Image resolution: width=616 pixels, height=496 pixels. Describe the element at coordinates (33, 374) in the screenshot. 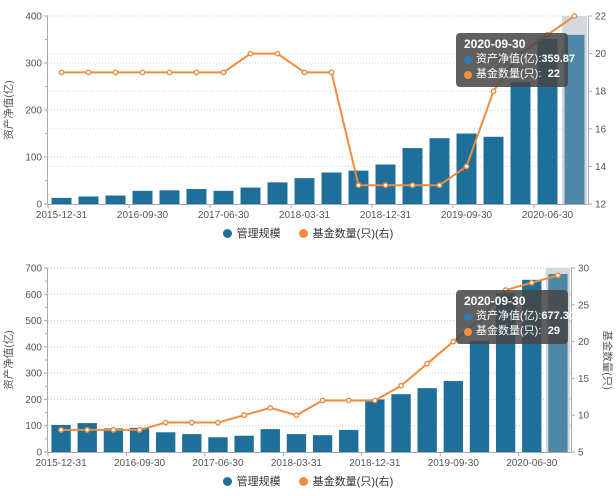

I see `left-tick-label: 300` at that location.